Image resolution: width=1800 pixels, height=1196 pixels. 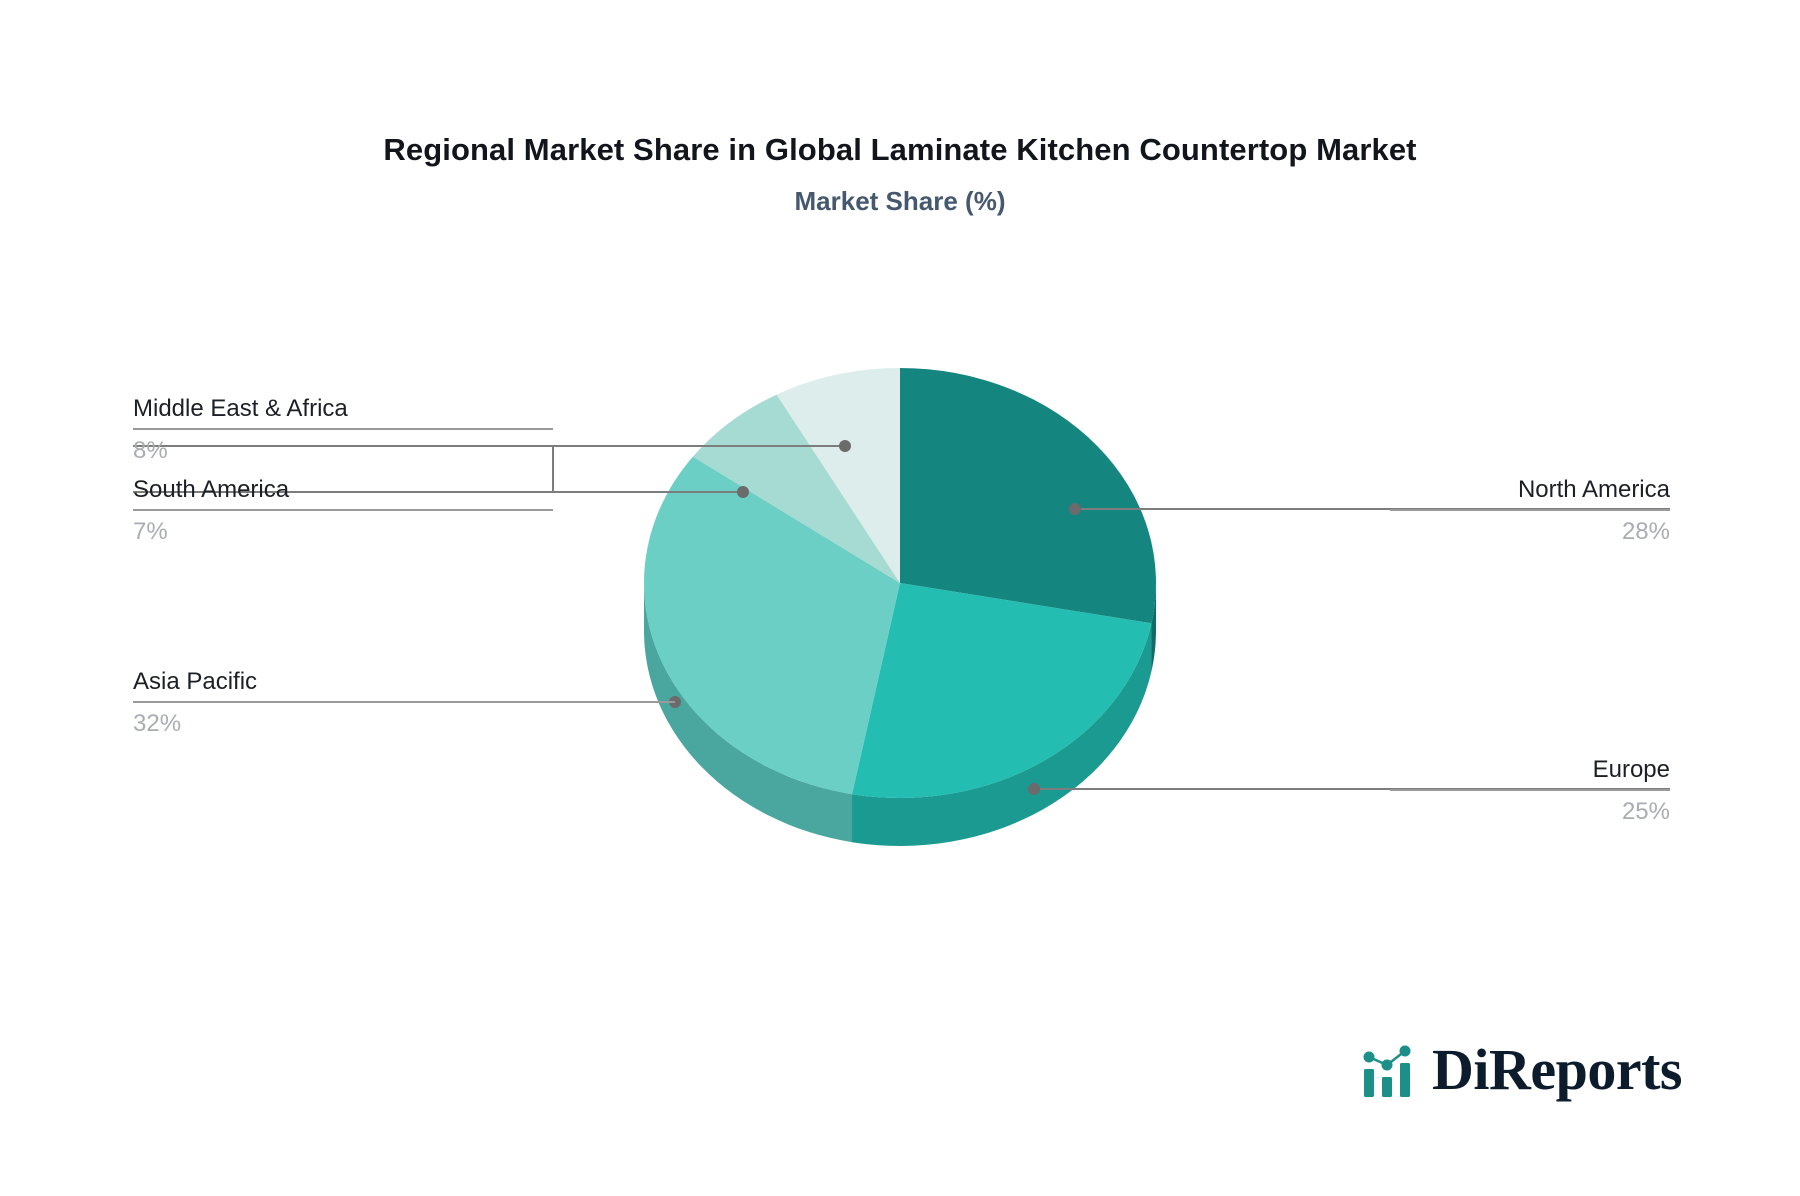 I want to click on callout-label: South America, so click(x=211, y=489).